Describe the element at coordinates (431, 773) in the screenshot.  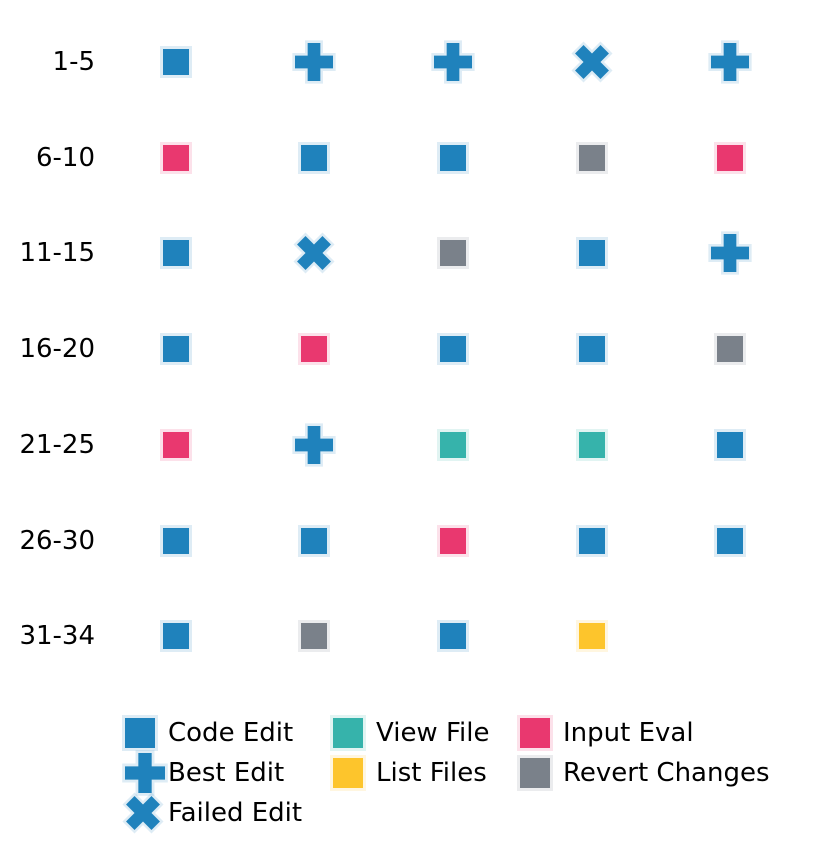
I see `legend-label: List Files` at that location.